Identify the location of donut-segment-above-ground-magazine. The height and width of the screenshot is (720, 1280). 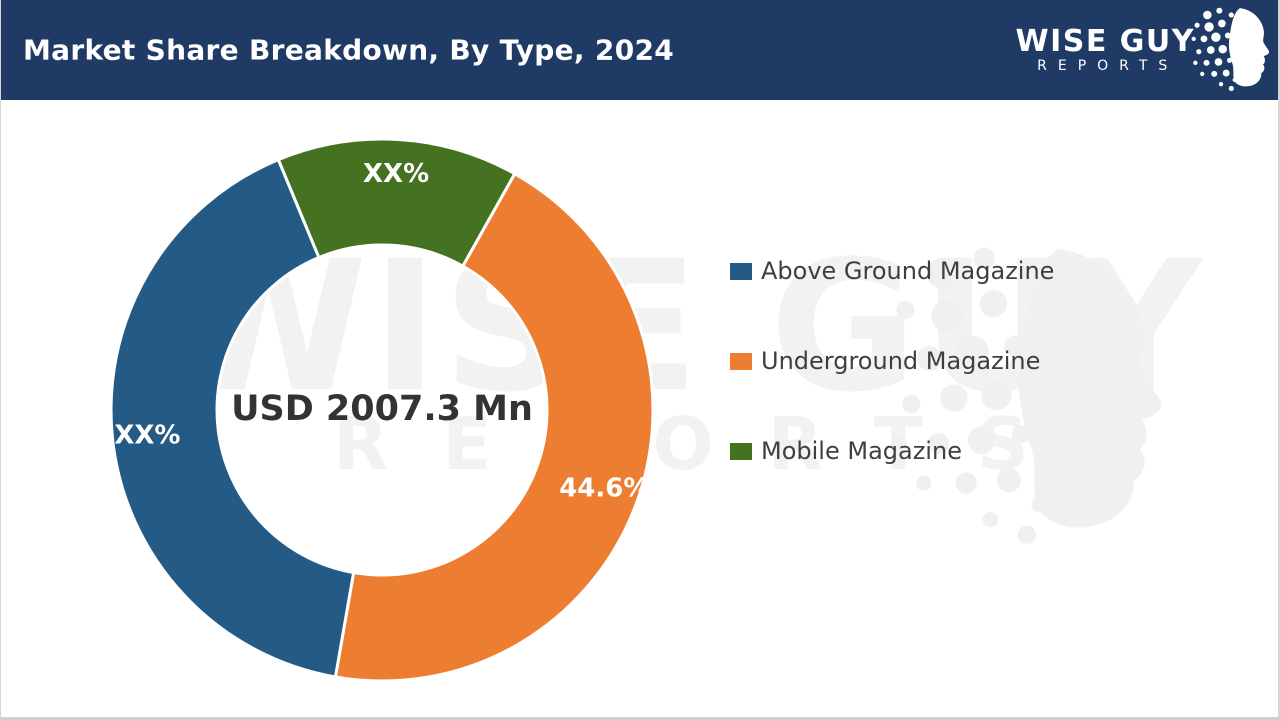
(232, 418).